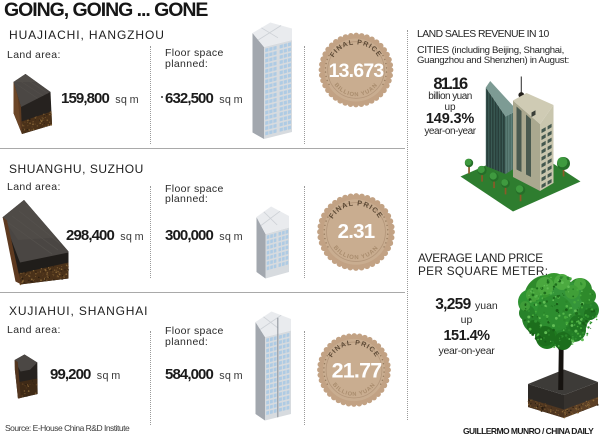  What do you see at coordinates (356, 370) in the screenshot?
I see `svg-text: 21.77` at bounding box center [356, 370].